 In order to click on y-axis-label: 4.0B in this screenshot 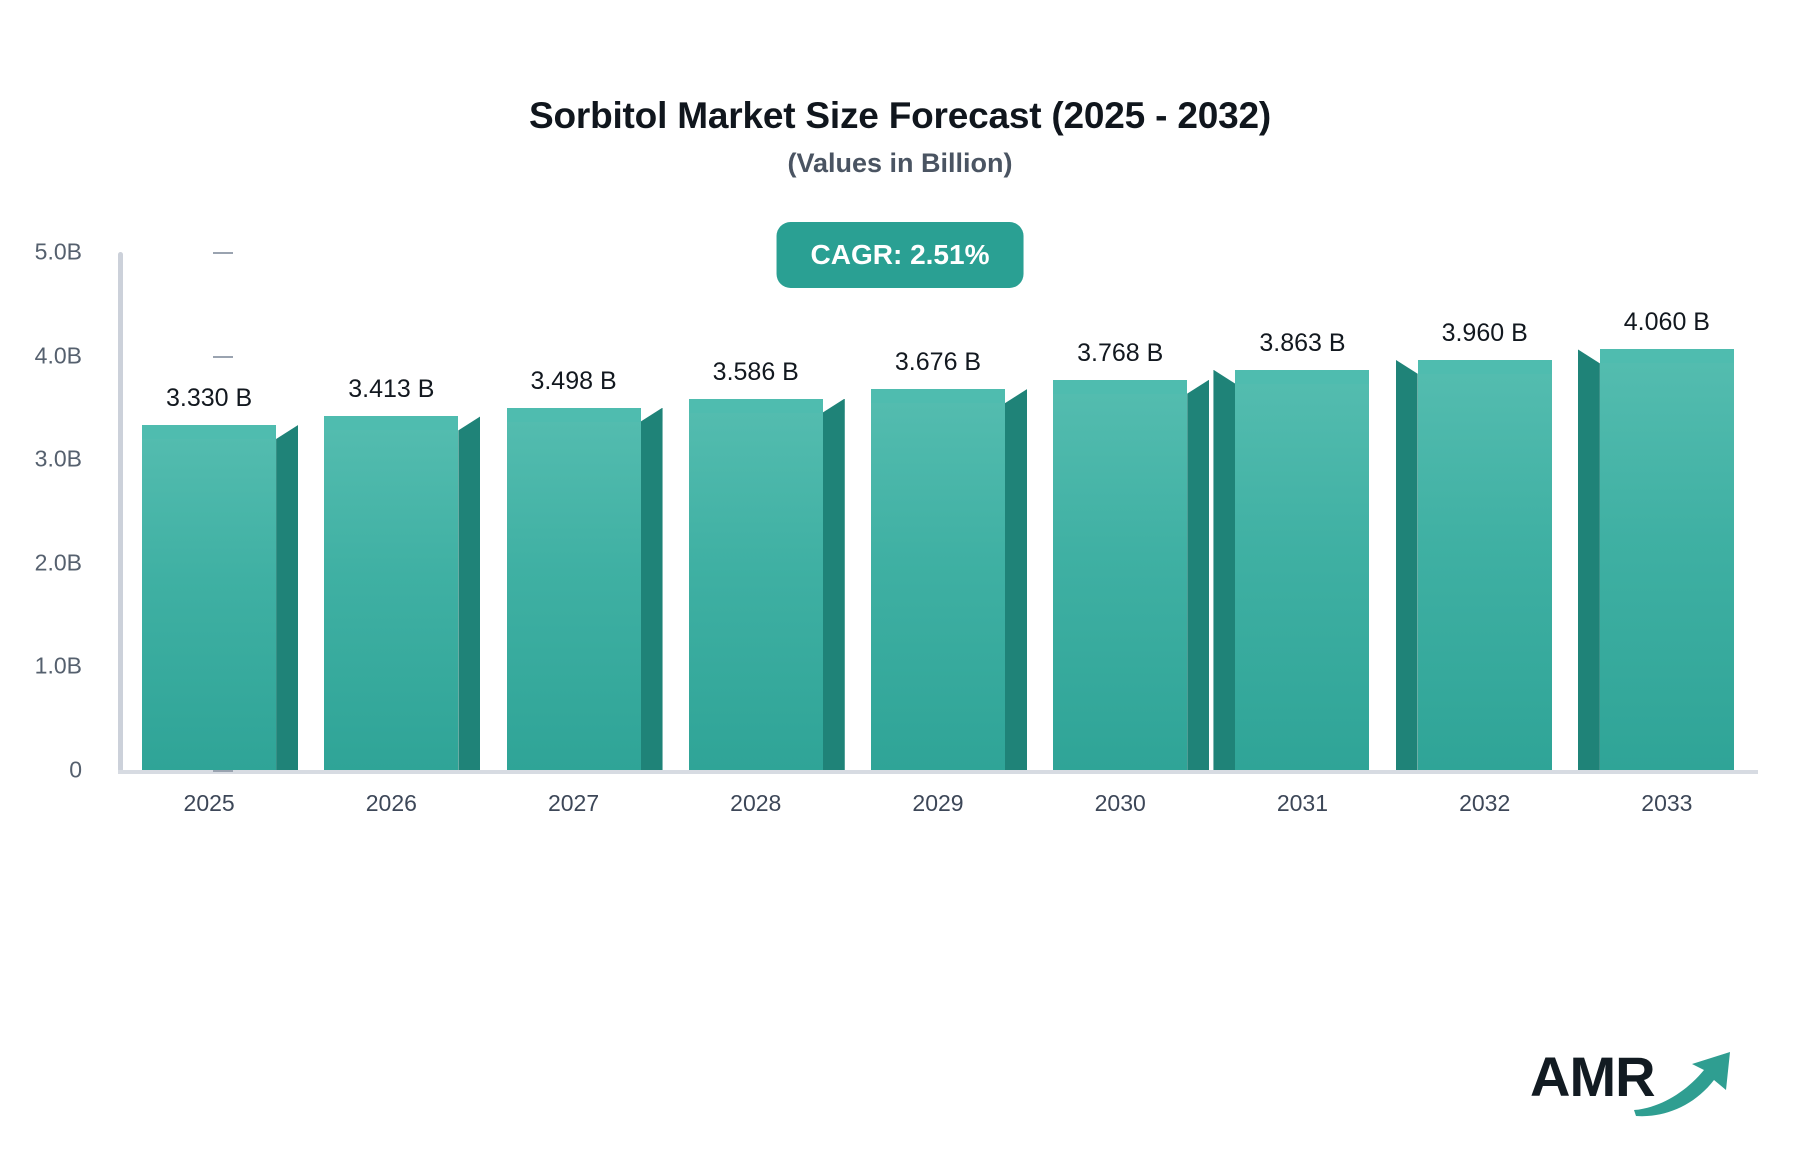, I will do `click(58, 355)`.